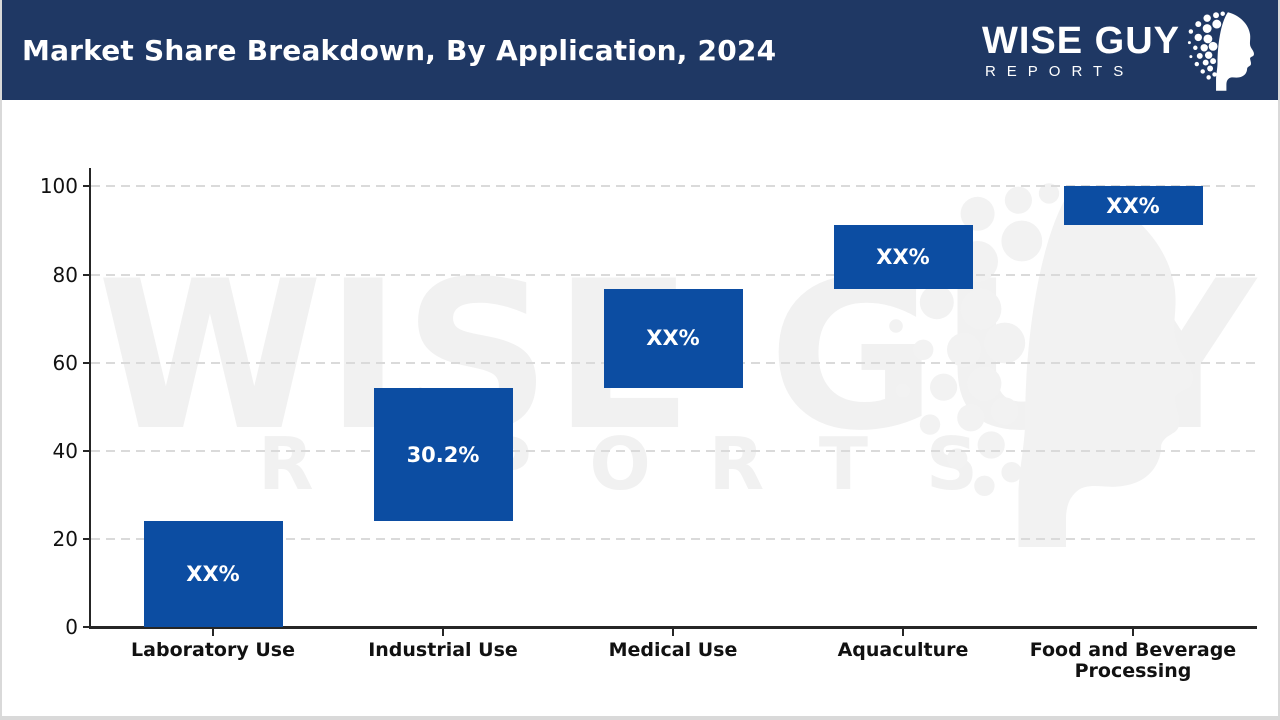 The image size is (1280, 720). What do you see at coordinates (65, 274) in the screenshot?
I see `y-tick-label: 80` at bounding box center [65, 274].